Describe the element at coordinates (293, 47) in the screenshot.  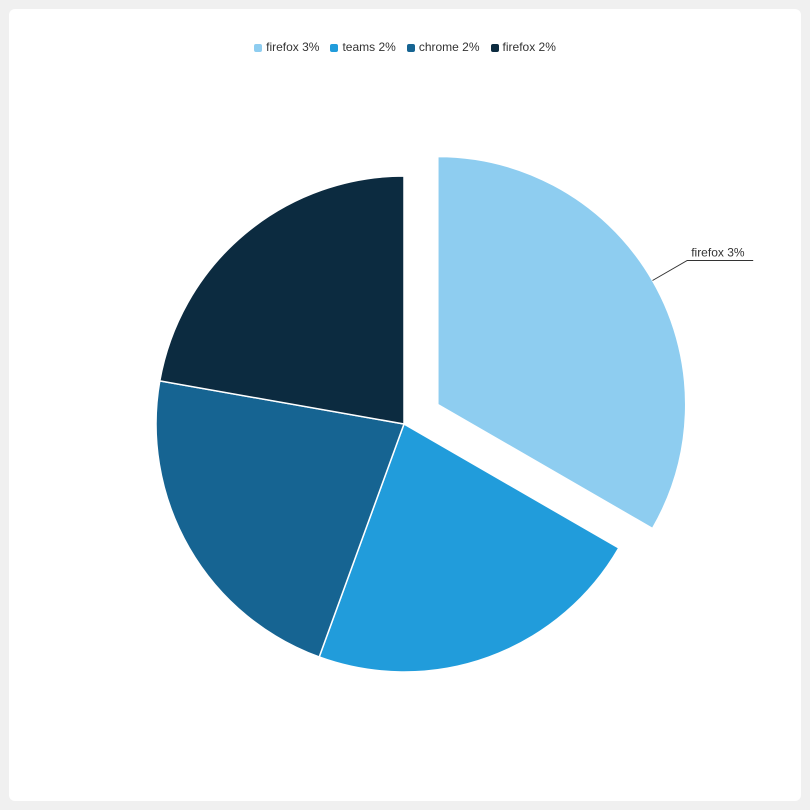
I see `legend-label: firefox 3%` at that location.